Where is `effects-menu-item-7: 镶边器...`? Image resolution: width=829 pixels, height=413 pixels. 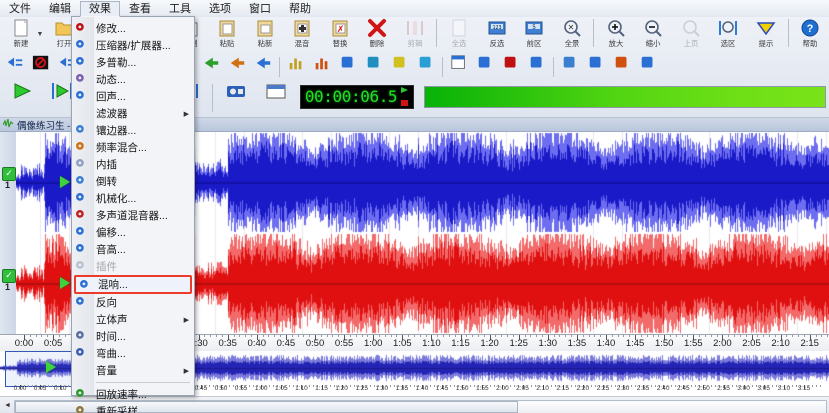 effects-menu-item-7: 镶边器... is located at coordinates (133, 130).